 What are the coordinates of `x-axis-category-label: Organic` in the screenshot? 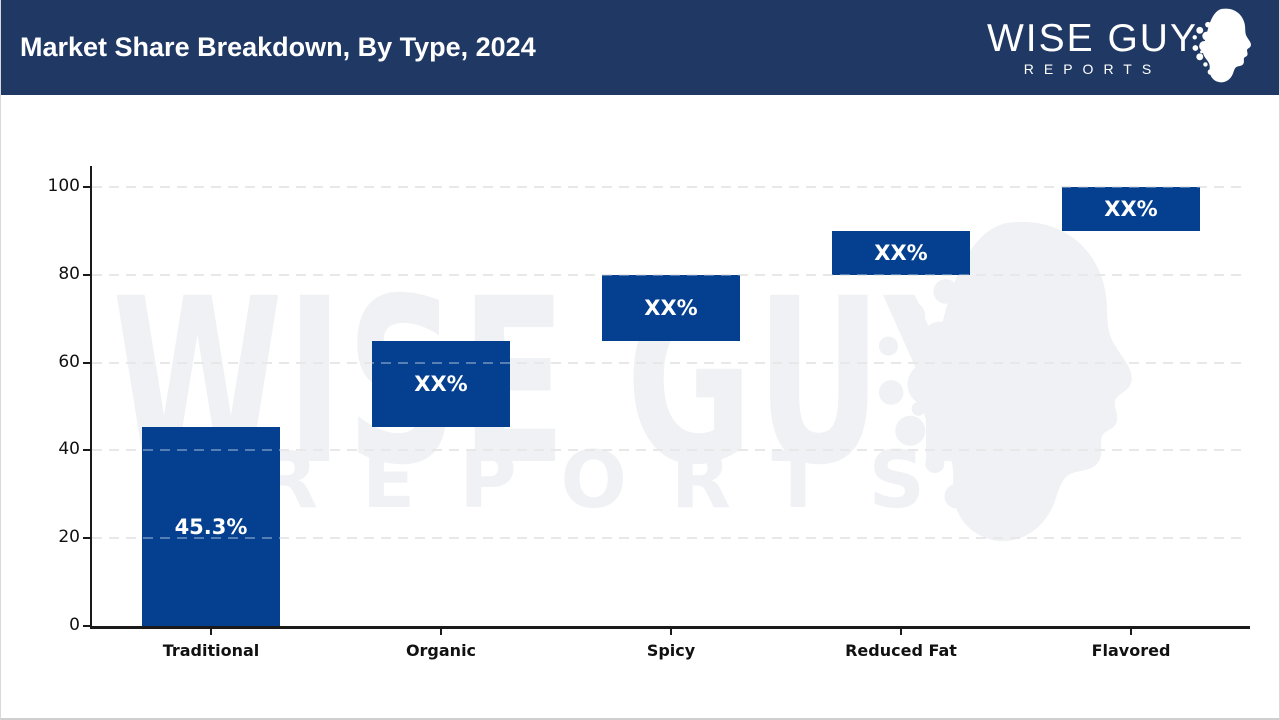 It's located at (441, 650).